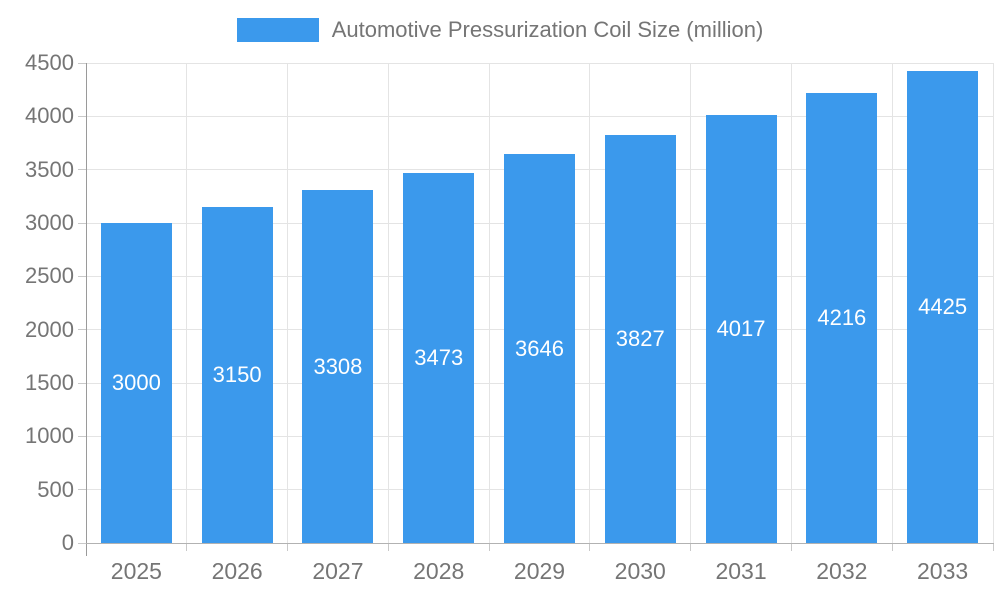 This screenshot has width=1000, height=600. Describe the element at coordinates (640, 571) in the screenshot. I see `x-axis-tick-label: 2030` at that location.